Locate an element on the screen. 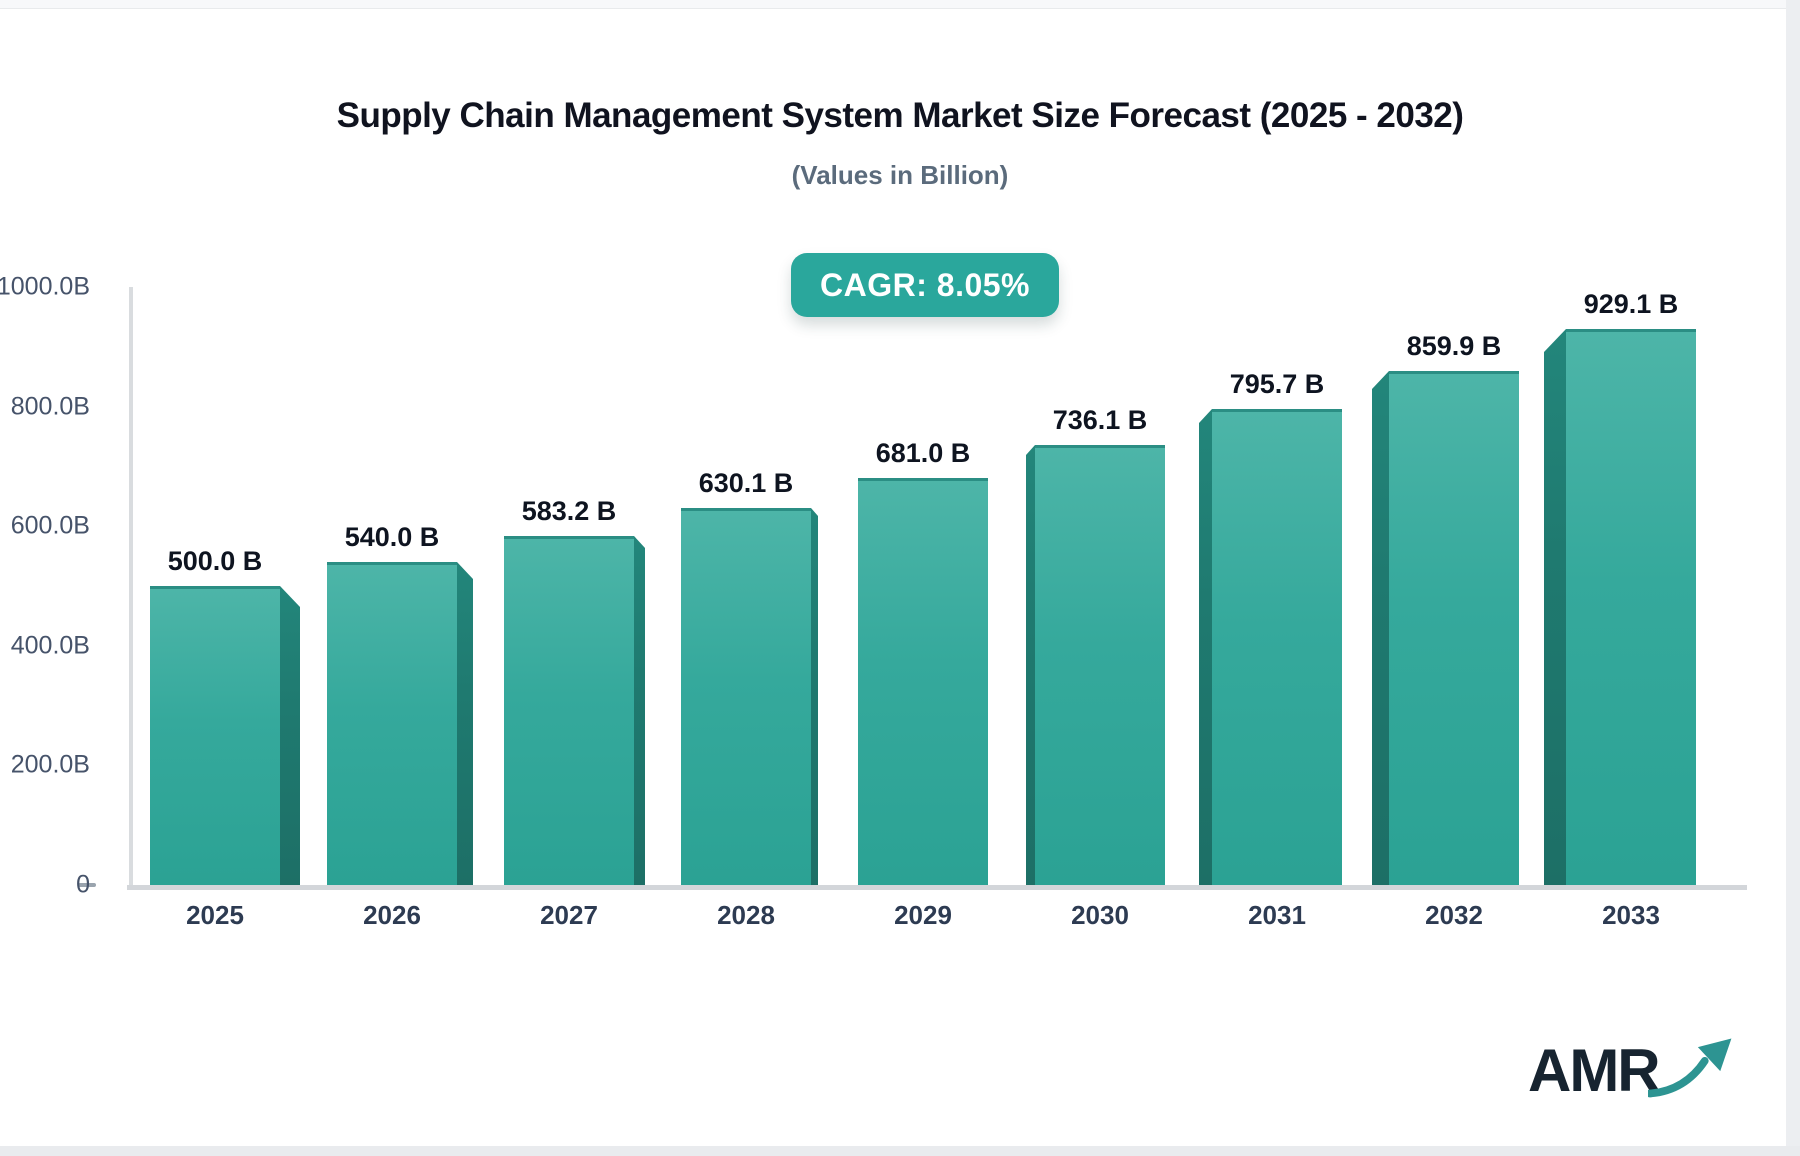  page-frame-top is located at coordinates (900, 4).